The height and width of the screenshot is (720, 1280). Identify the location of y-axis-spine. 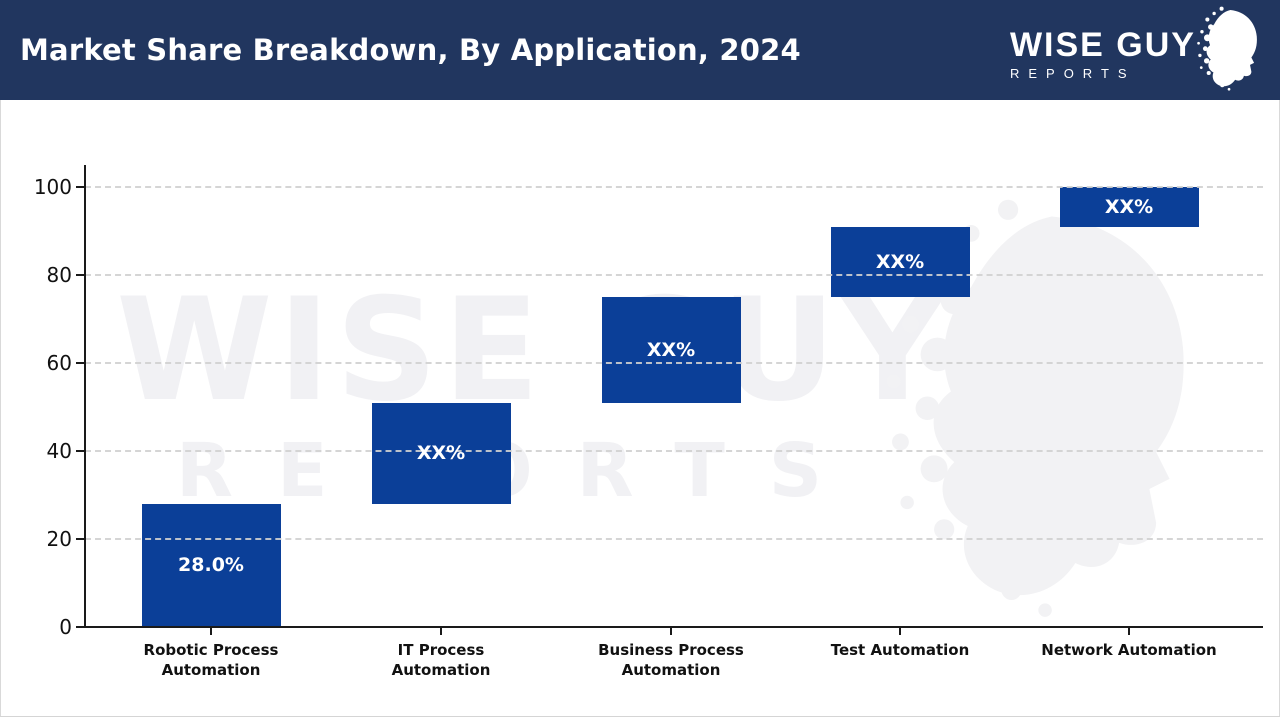
(85, 396).